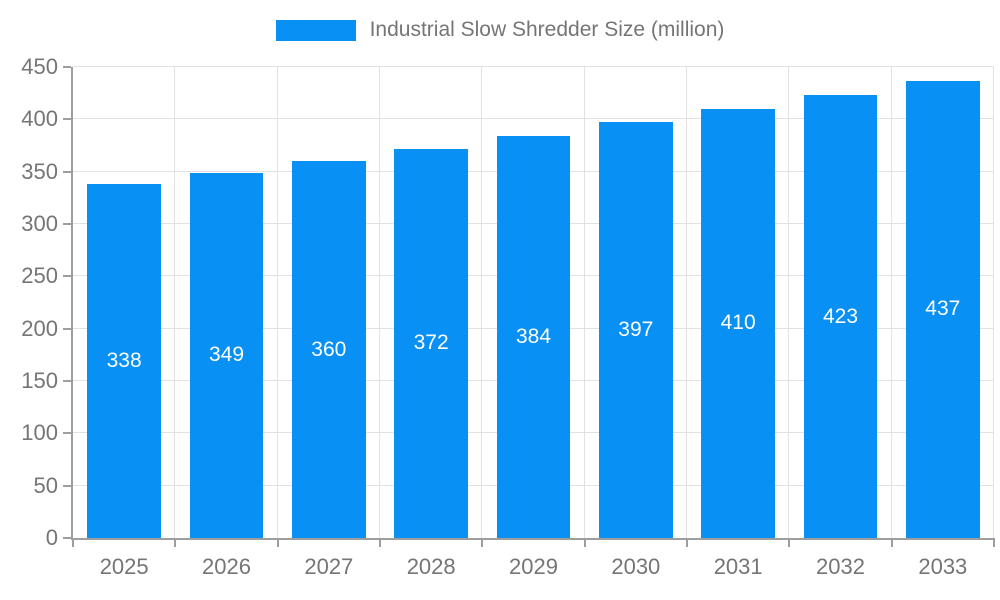 The height and width of the screenshot is (600, 1000). Describe the element at coordinates (226, 566) in the screenshot. I see `x-tick-label: 2026` at that location.